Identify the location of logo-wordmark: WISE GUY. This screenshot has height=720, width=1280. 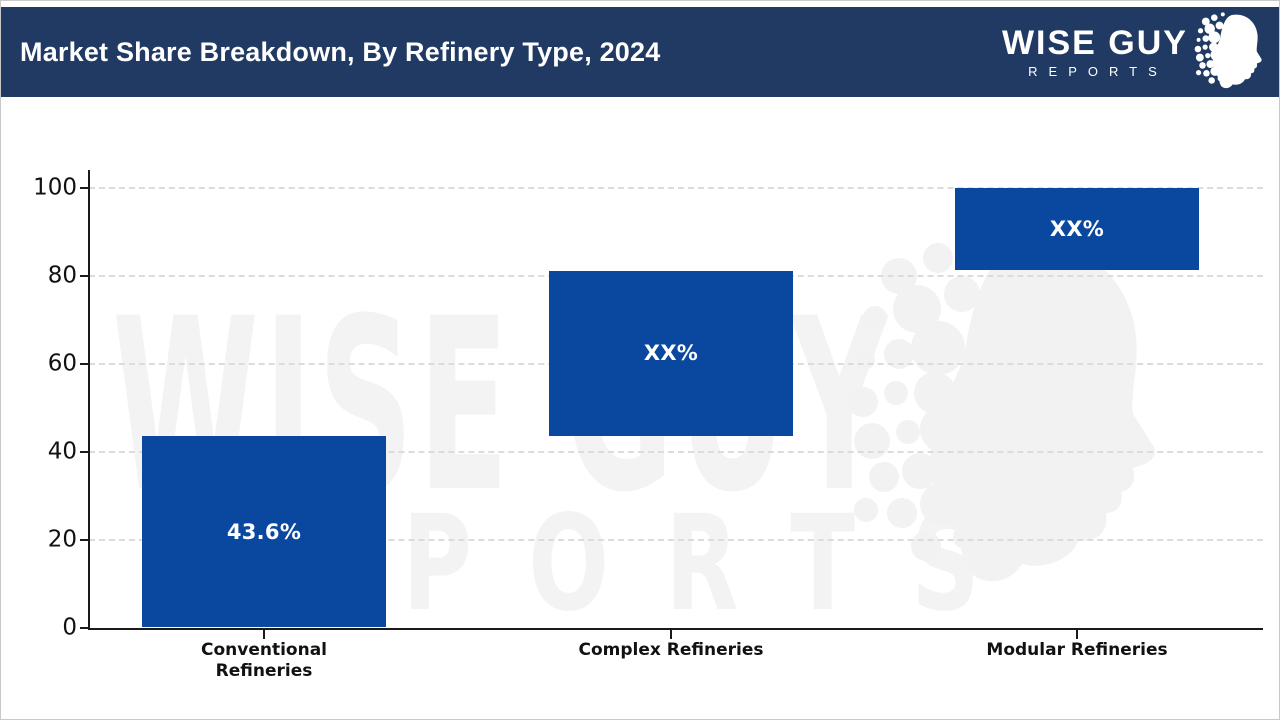
(1094, 43).